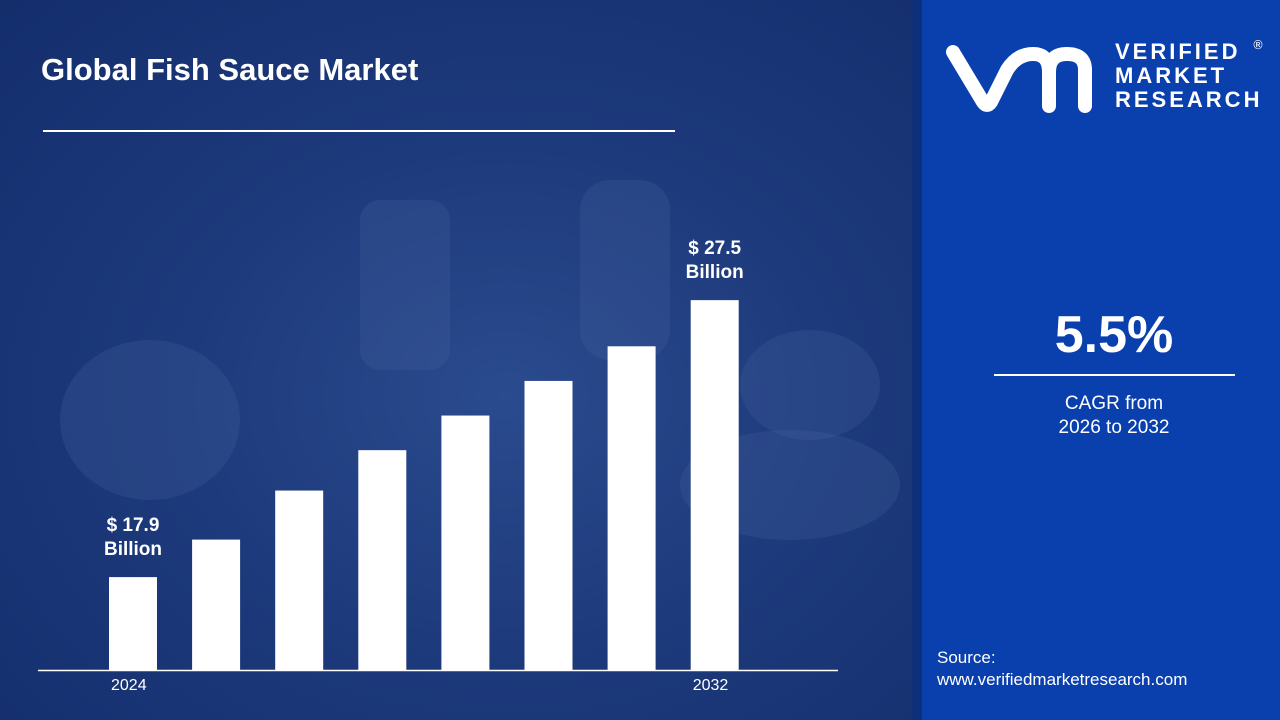 The image size is (1280, 720). What do you see at coordinates (710, 685) in the screenshot?
I see `x-tick-label: 2032` at bounding box center [710, 685].